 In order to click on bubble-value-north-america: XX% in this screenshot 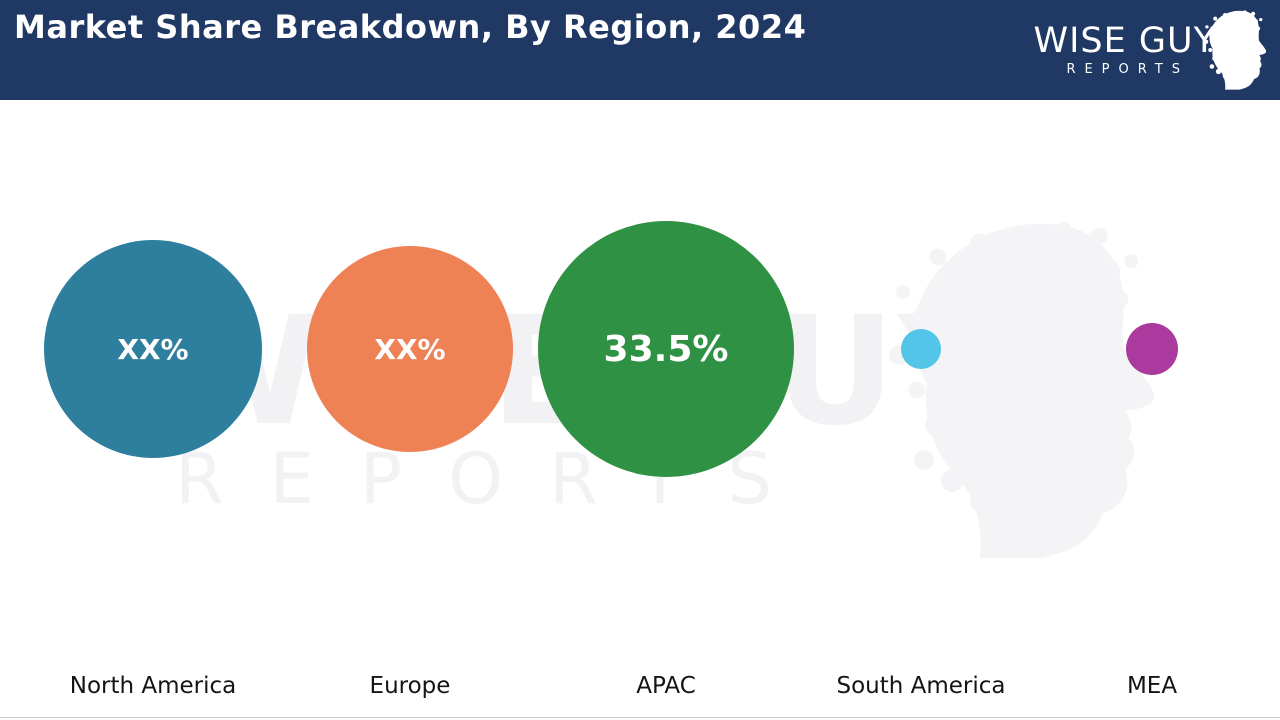, I will do `click(153, 349)`.